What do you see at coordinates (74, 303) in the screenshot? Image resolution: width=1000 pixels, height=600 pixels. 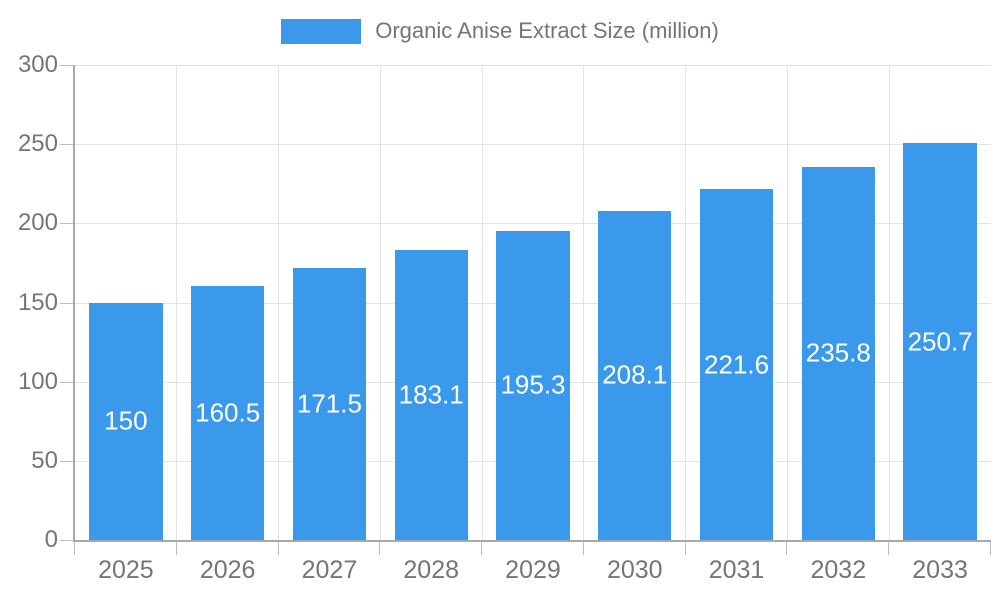 I see `y-axis-line` at bounding box center [74, 303].